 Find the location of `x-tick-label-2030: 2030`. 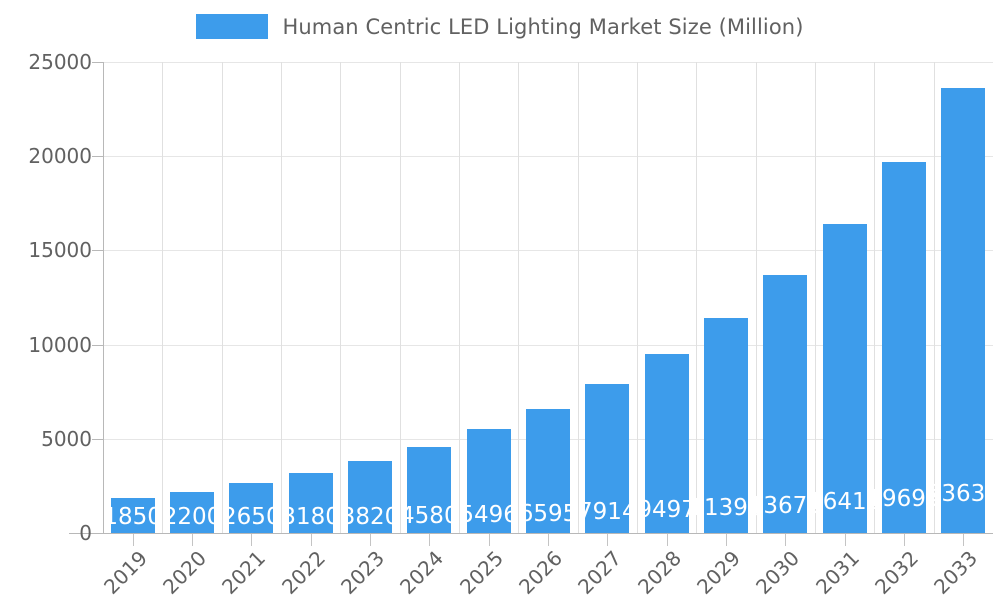

x-tick-label-2030: 2030 is located at coordinates (778, 572).